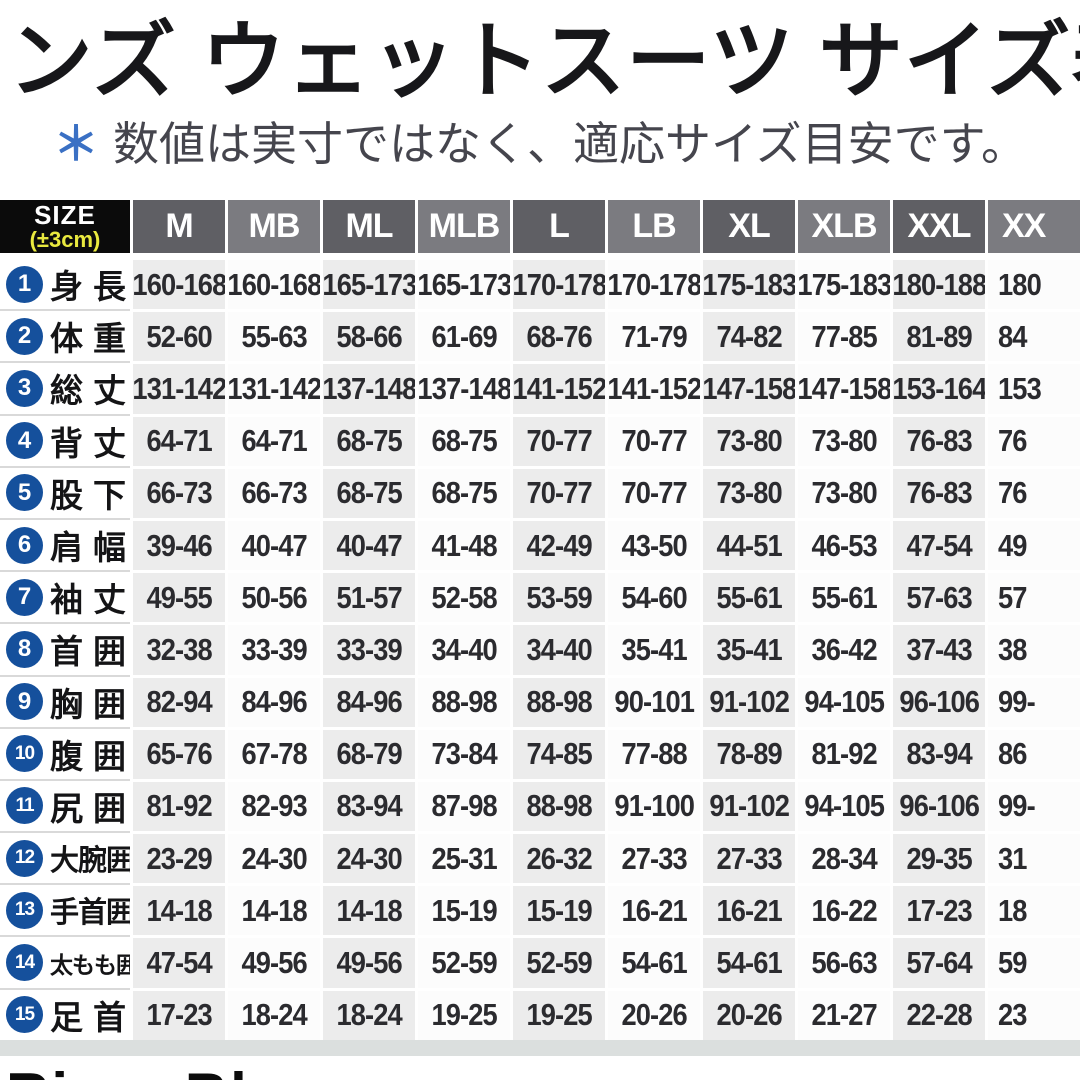  I want to click on size-value-cell: 78-89, so click(747, 752).